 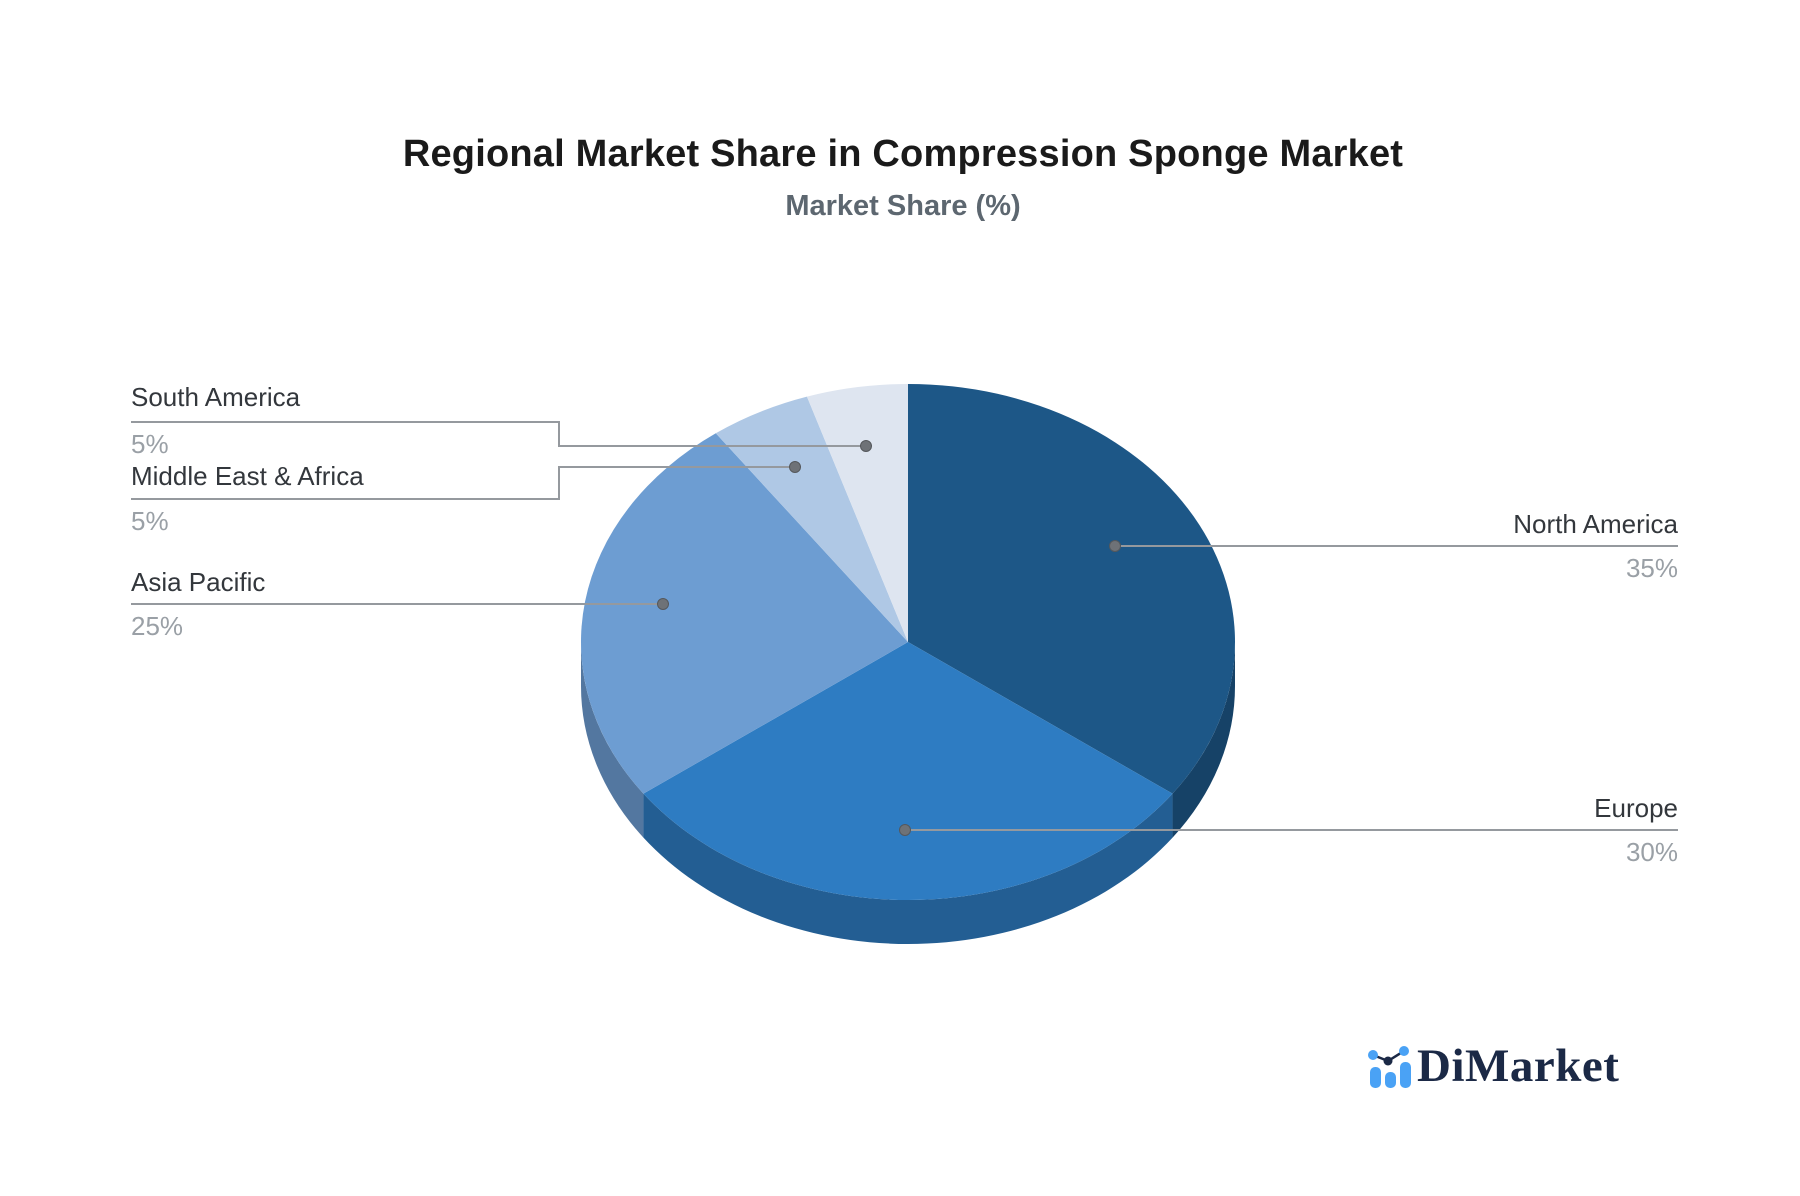 I want to click on pie-slice-side-asia-pacific, so click(x=612, y=740).